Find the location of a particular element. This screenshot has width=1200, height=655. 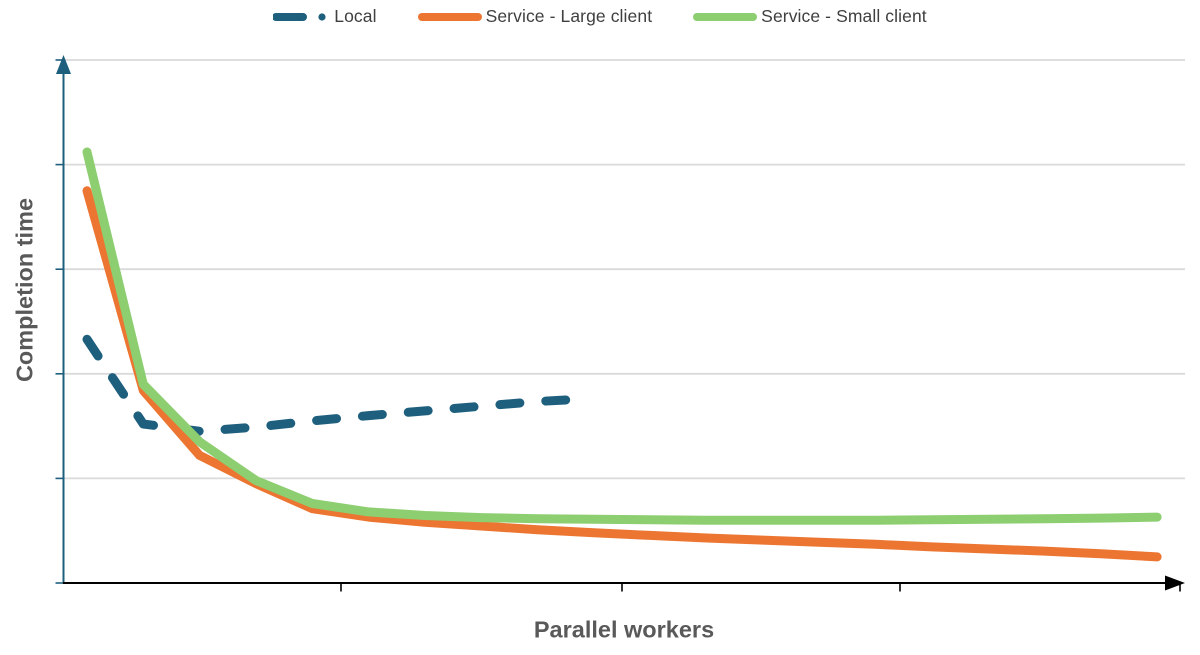

legend-label-local: Local is located at coordinates (355, 16).